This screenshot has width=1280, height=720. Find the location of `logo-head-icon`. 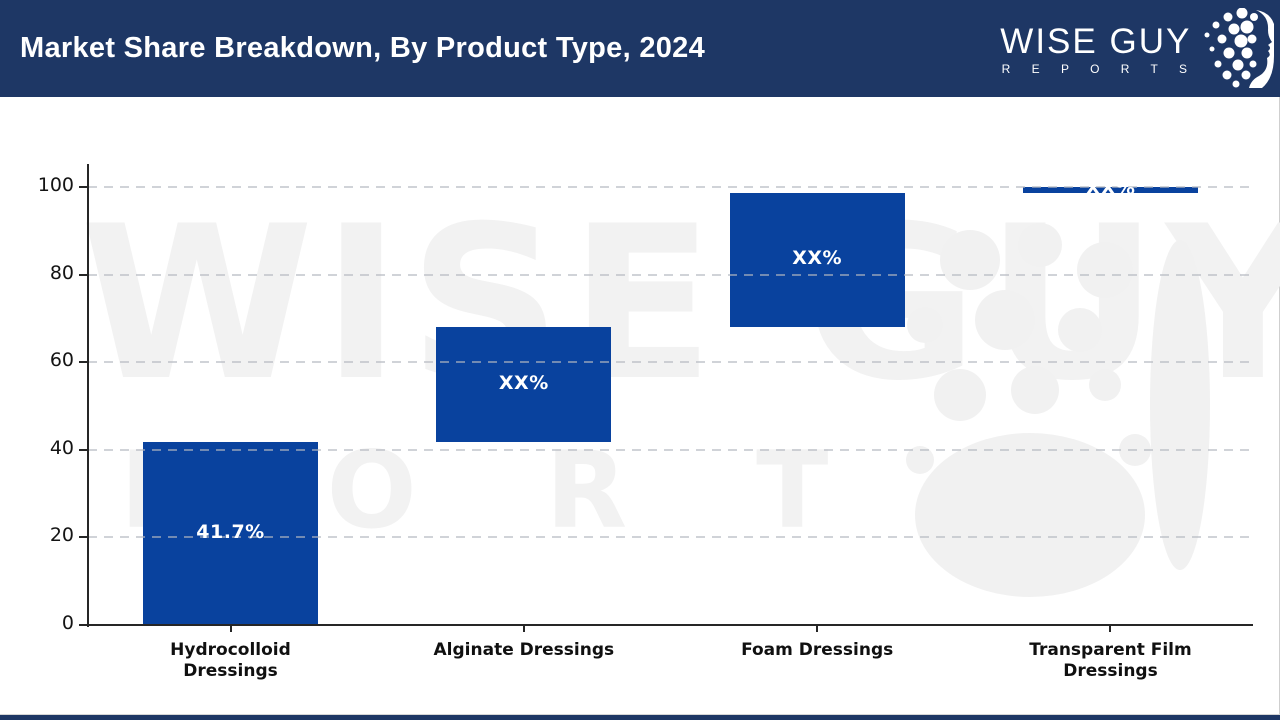

logo-head-icon is located at coordinates (1239, 48).